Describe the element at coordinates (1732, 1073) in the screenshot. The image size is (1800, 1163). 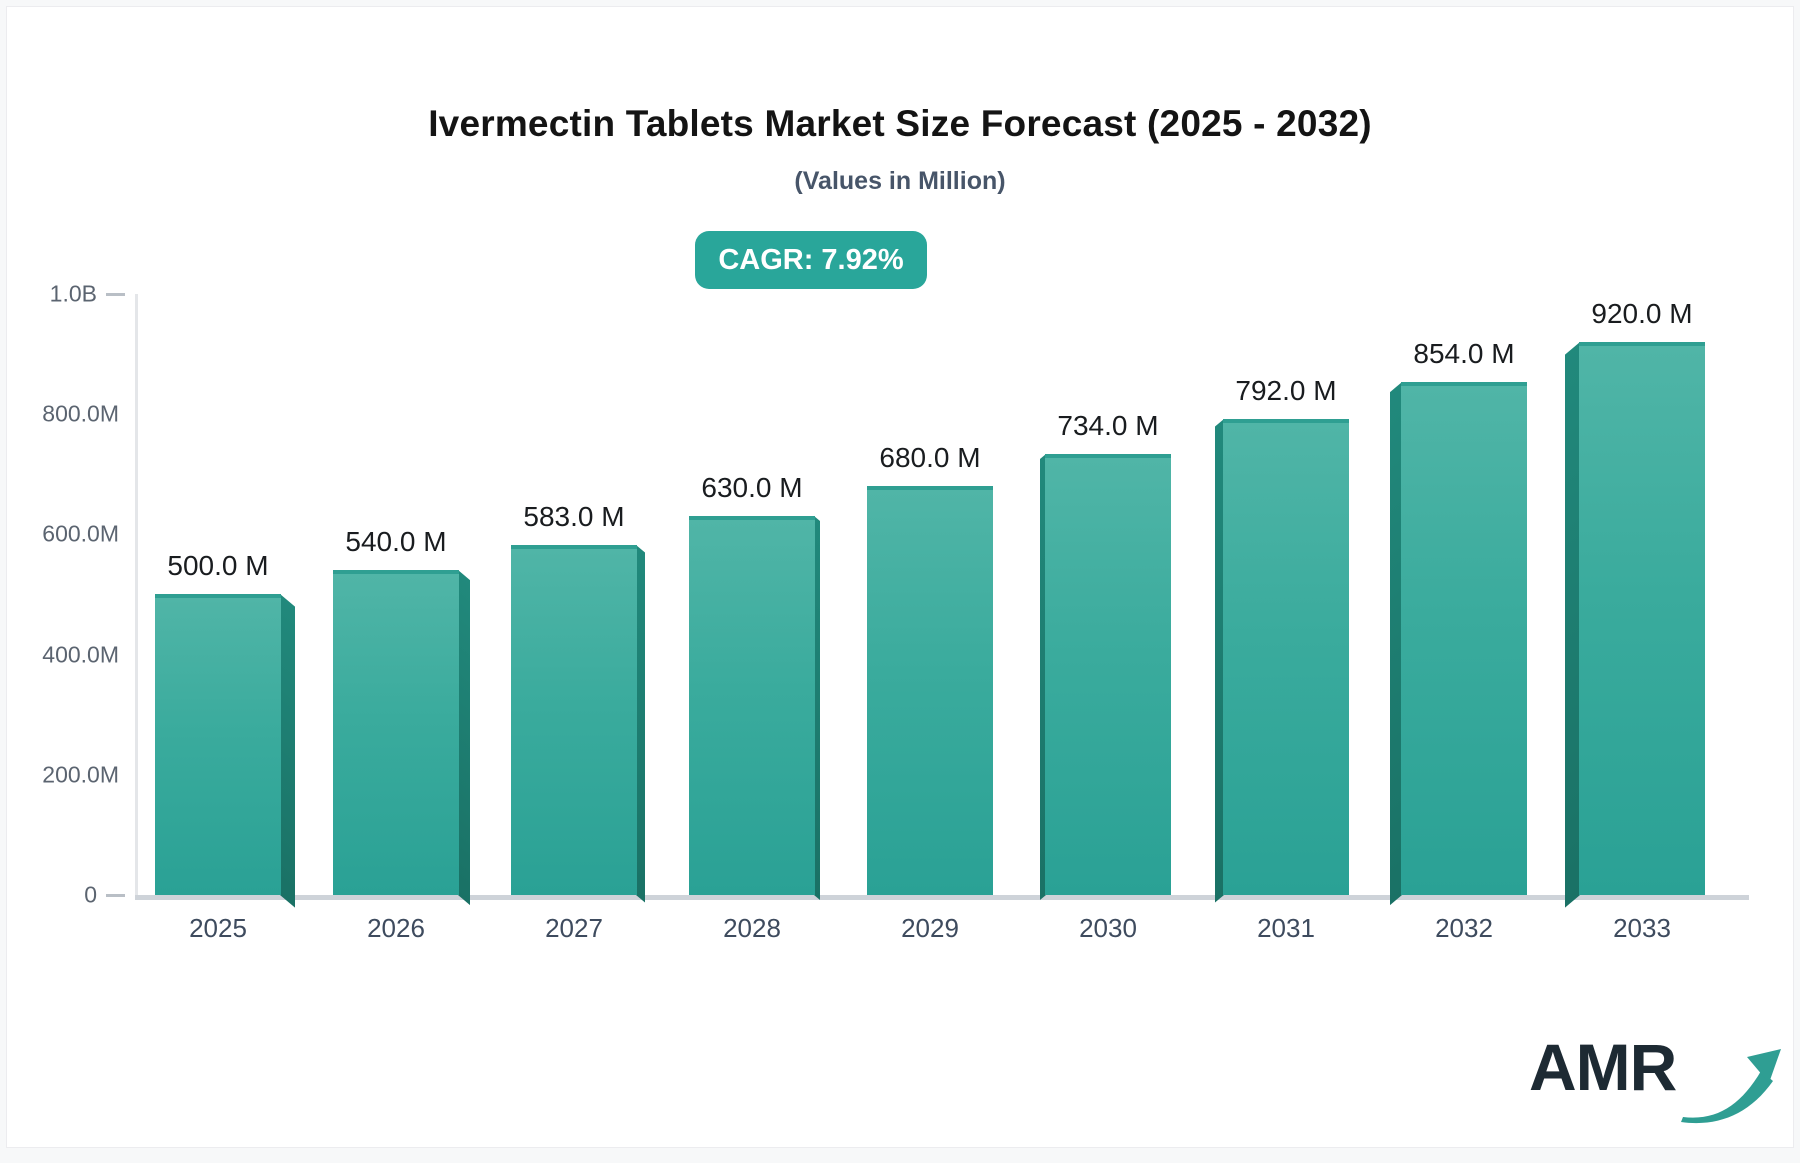
I see `logo-growth-arrow-icon` at that location.